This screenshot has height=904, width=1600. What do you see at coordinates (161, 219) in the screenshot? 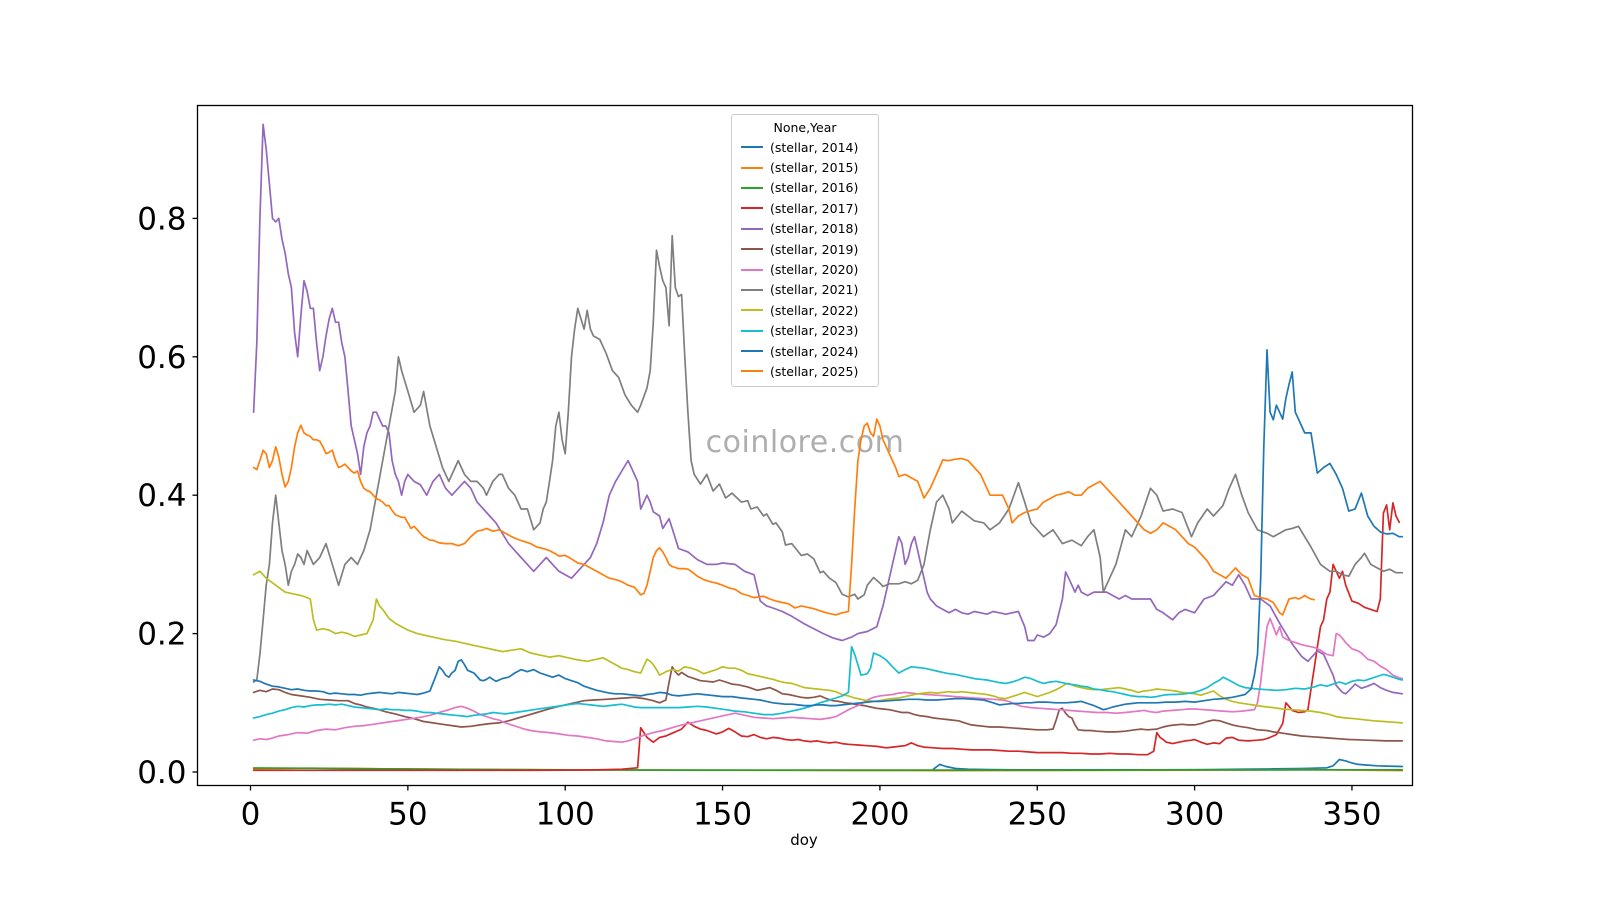
I see `y-tick-label: 0.8` at bounding box center [161, 219].